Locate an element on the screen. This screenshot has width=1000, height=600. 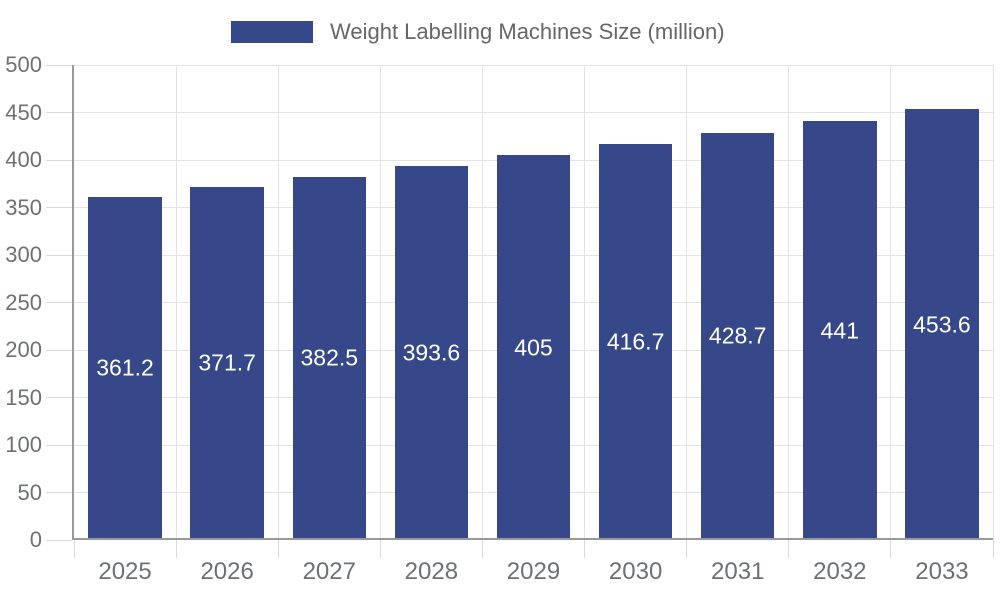
bar-value-label: 441 is located at coordinates (839, 330).